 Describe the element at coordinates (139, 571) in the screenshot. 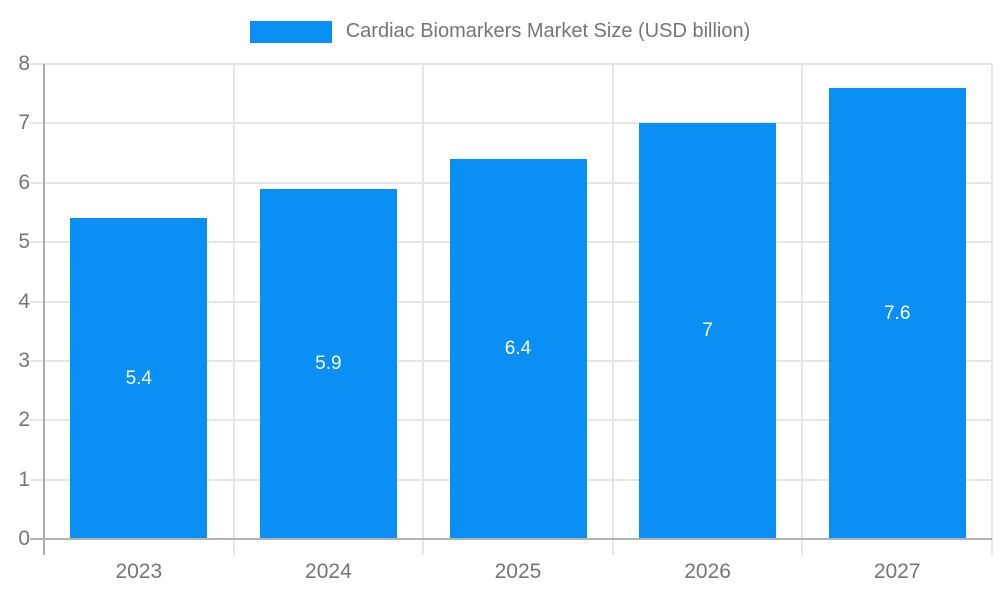

I see `x-axis-tick-label: 2023` at that location.